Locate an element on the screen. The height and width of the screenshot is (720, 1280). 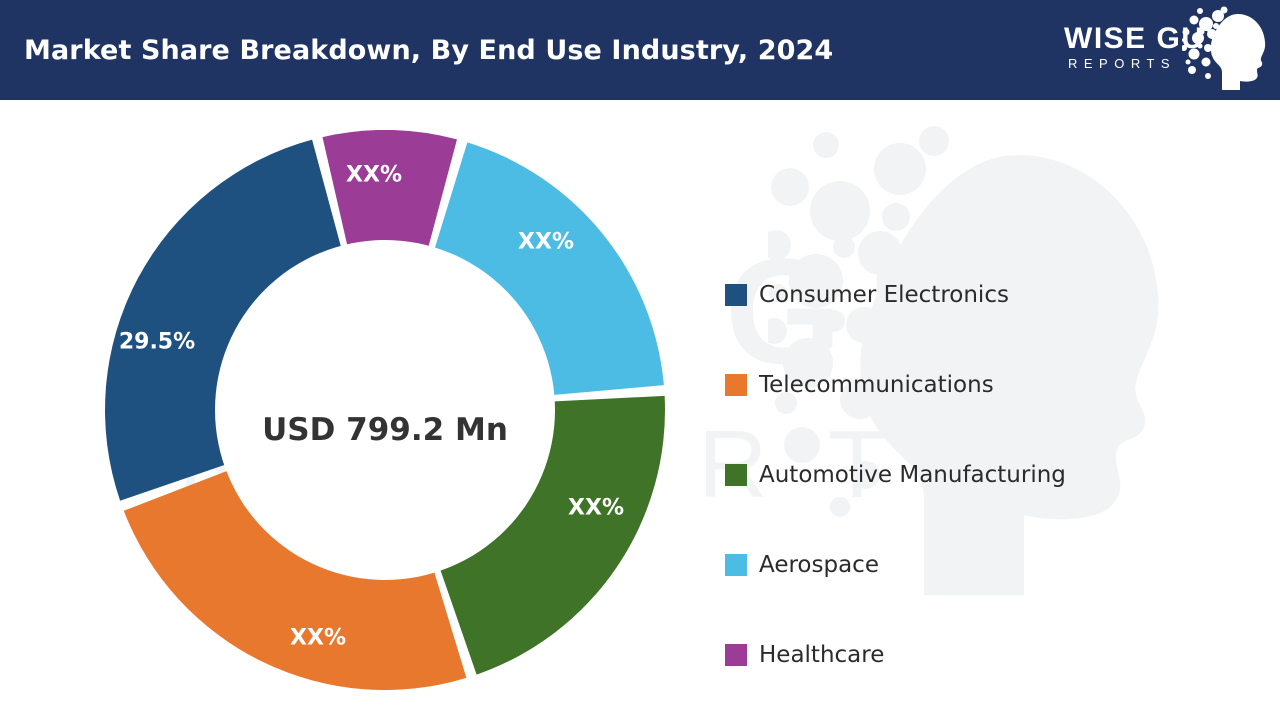
legend-label: Aerospace is located at coordinates (819, 565).